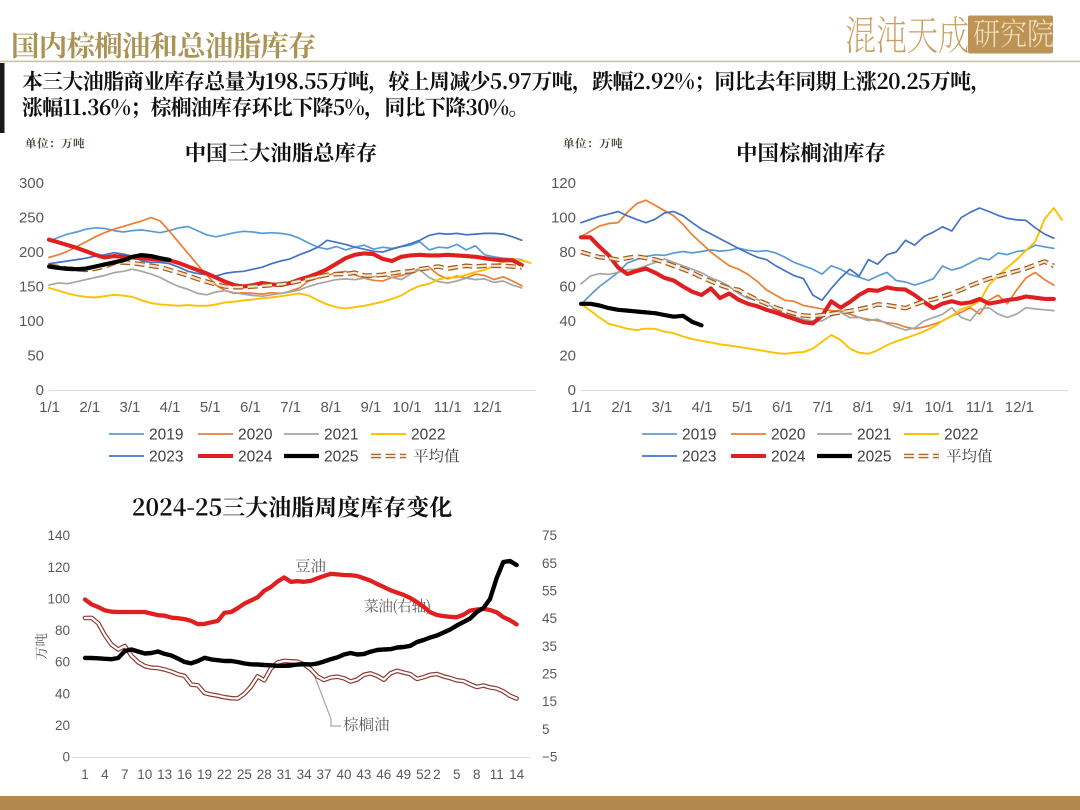 The height and width of the screenshot is (810, 1080). What do you see at coordinates (423, 774) in the screenshot?
I see `svg-text: 52` at bounding box center [423, 774].